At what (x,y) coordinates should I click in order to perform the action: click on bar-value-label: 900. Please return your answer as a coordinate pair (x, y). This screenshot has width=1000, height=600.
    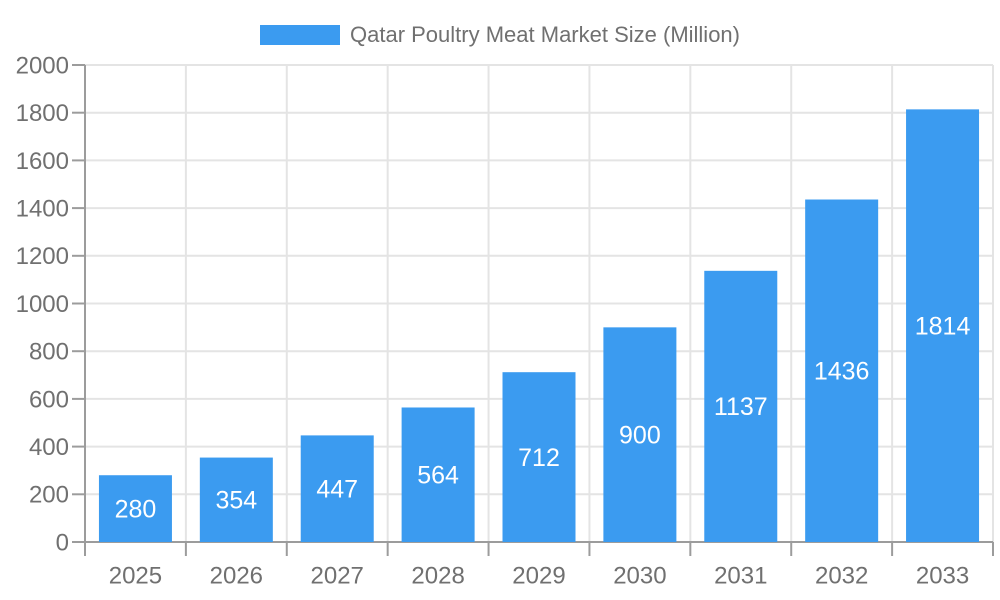
    Looking at the image, I should click on (640, 435).